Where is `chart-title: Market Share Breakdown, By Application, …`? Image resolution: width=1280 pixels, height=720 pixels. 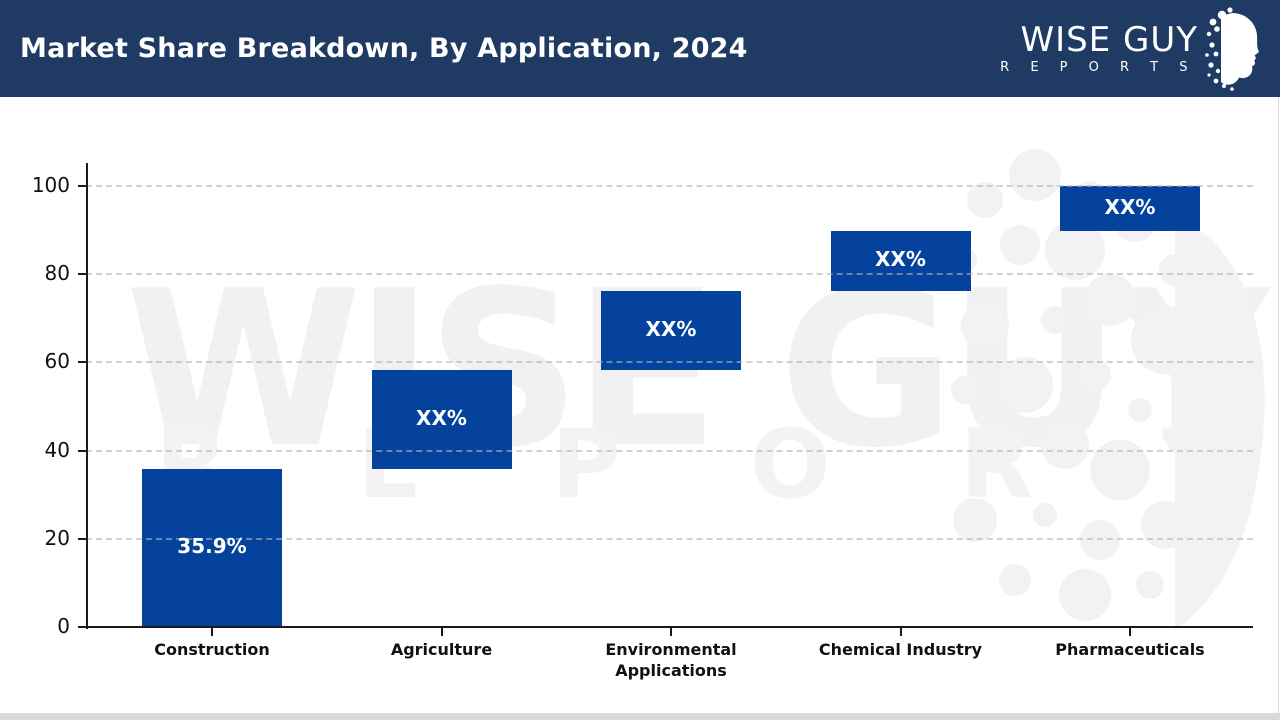 chart-title: Market Share Breakdown, By Application, … is located at coordinates (384, 48).